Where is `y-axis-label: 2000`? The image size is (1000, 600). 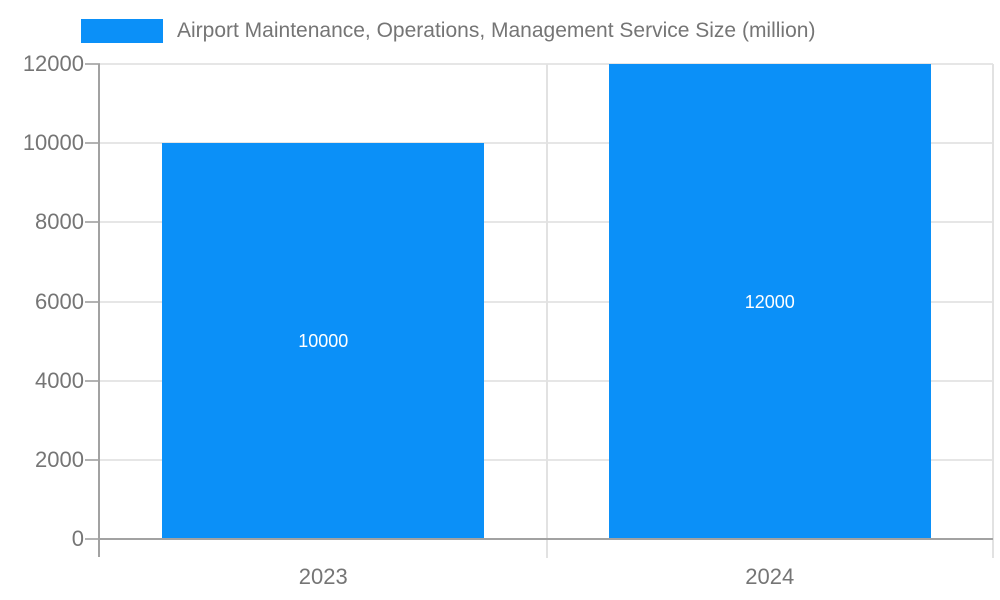
y-axis-label: 2000 is located at coordinates (59, 459).